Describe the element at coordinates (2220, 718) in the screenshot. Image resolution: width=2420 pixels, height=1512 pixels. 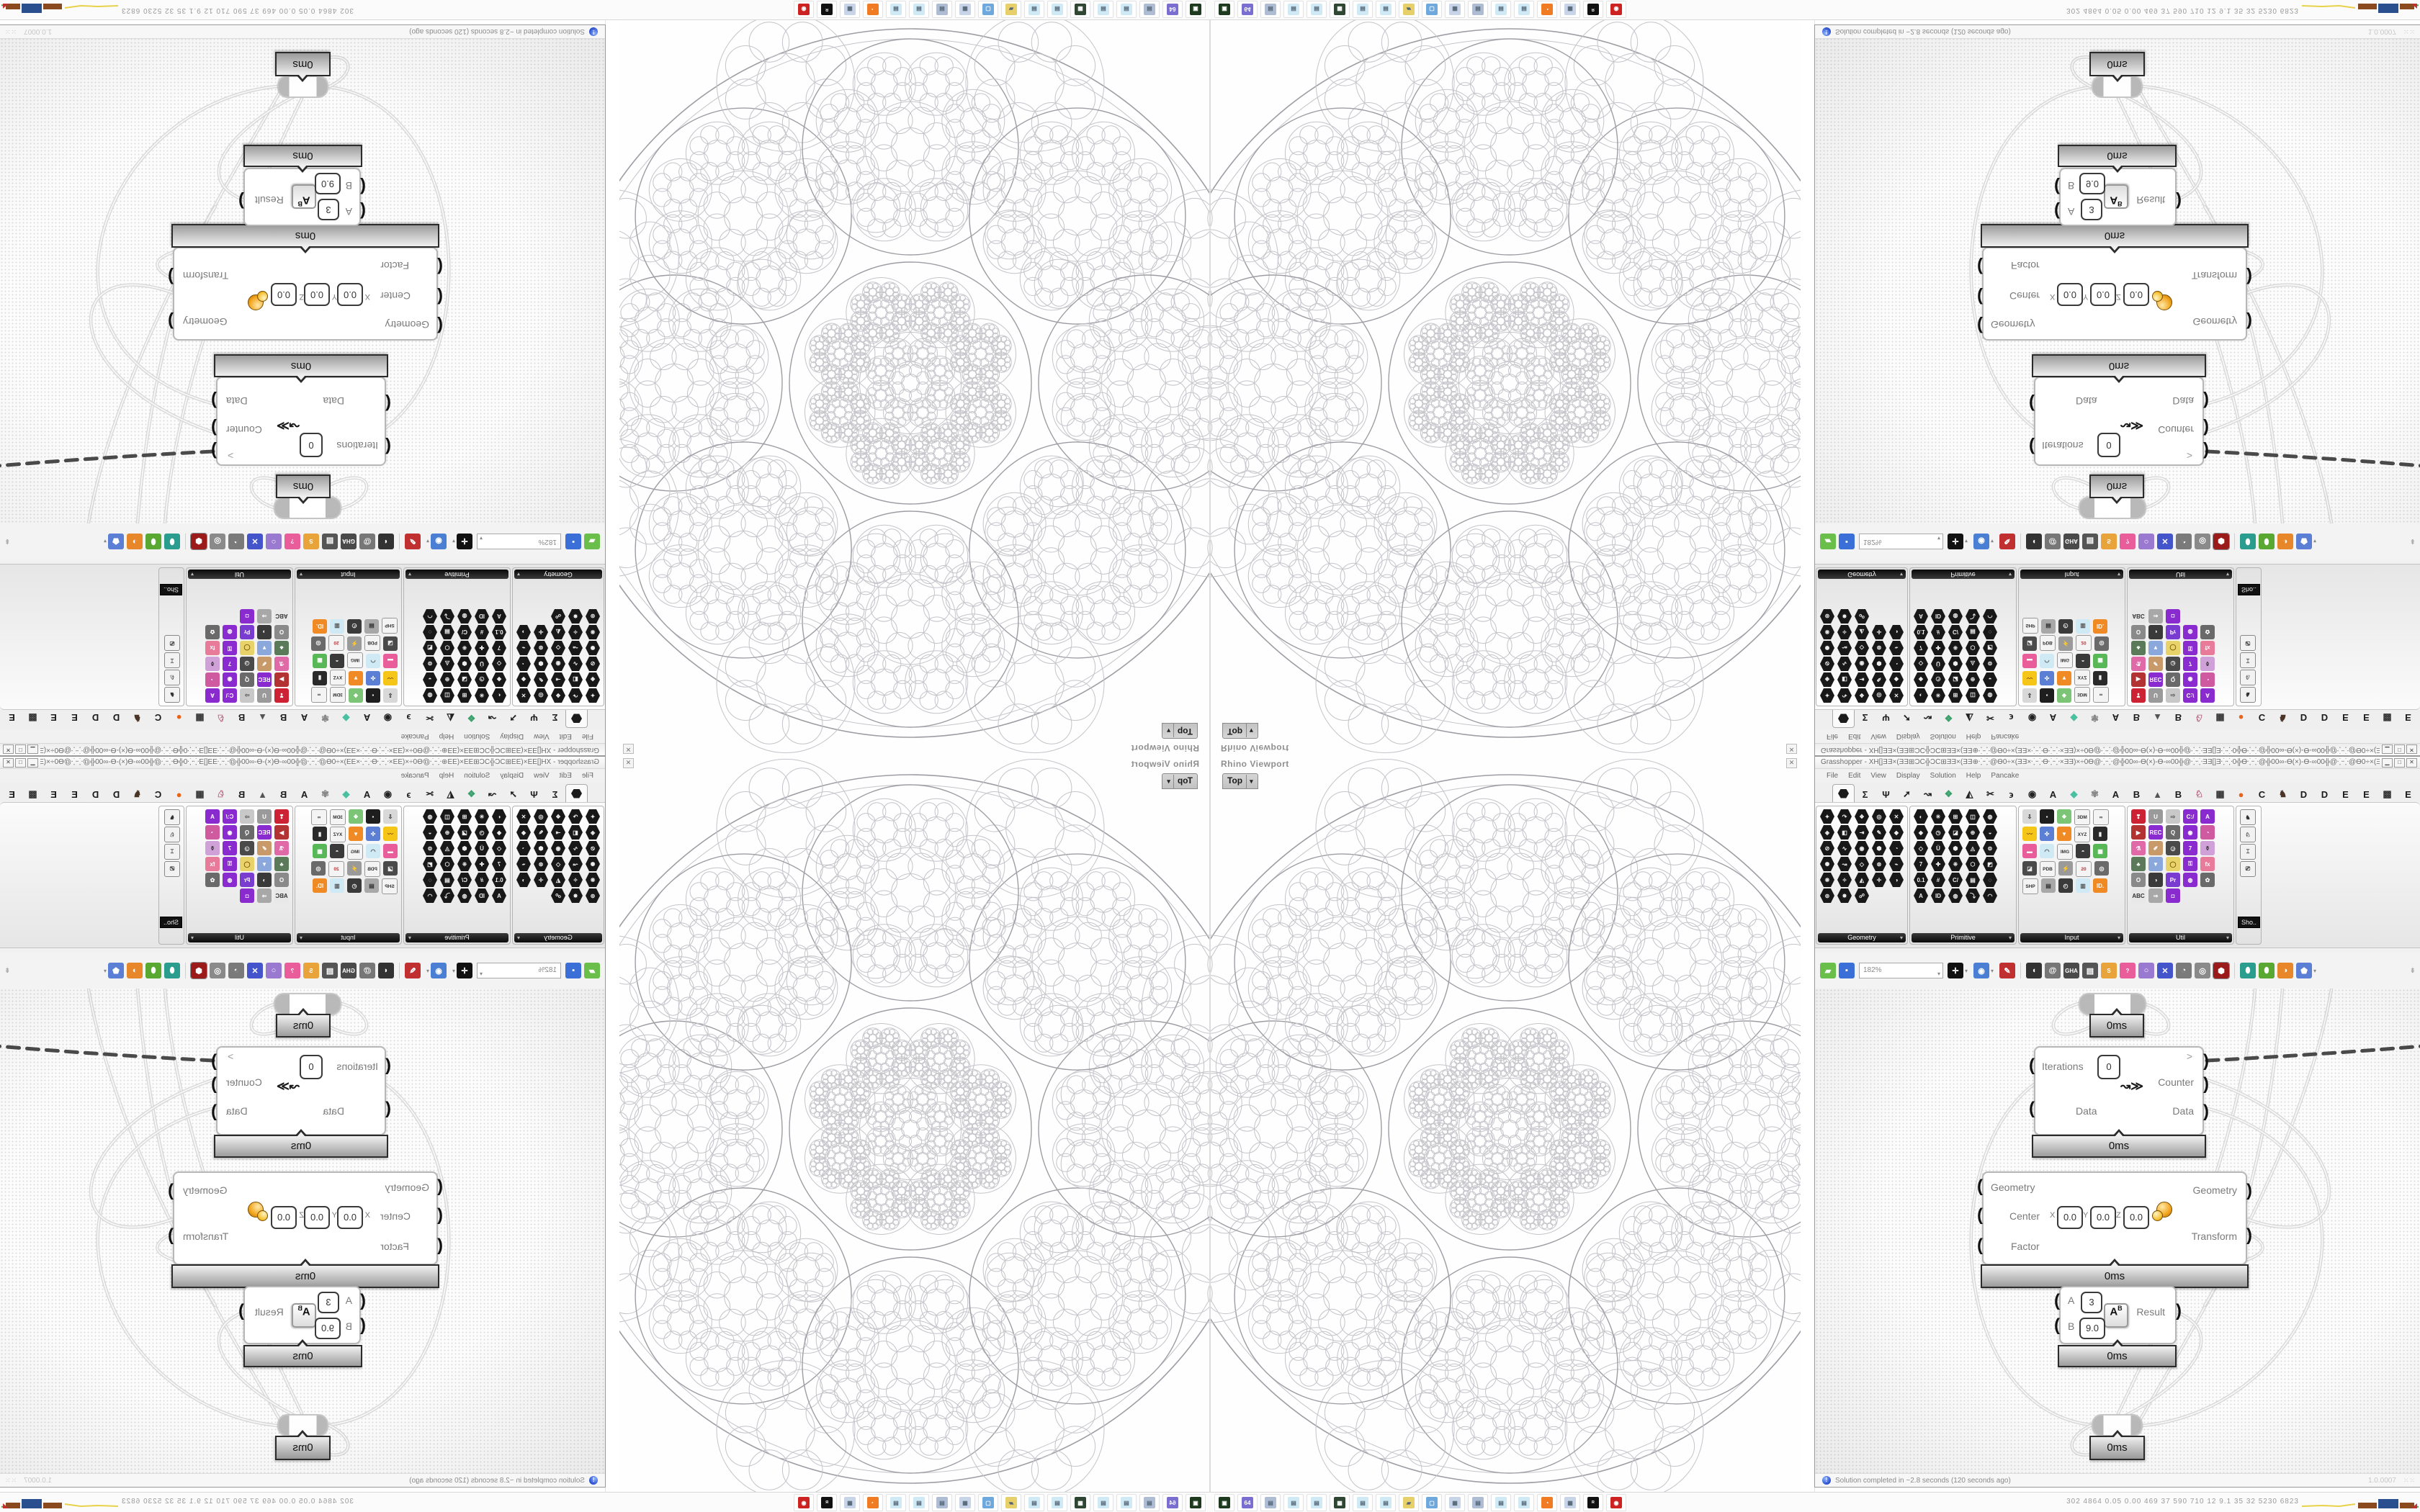
I see `ribbon-tab-plugin-grid: ▦` at that location.